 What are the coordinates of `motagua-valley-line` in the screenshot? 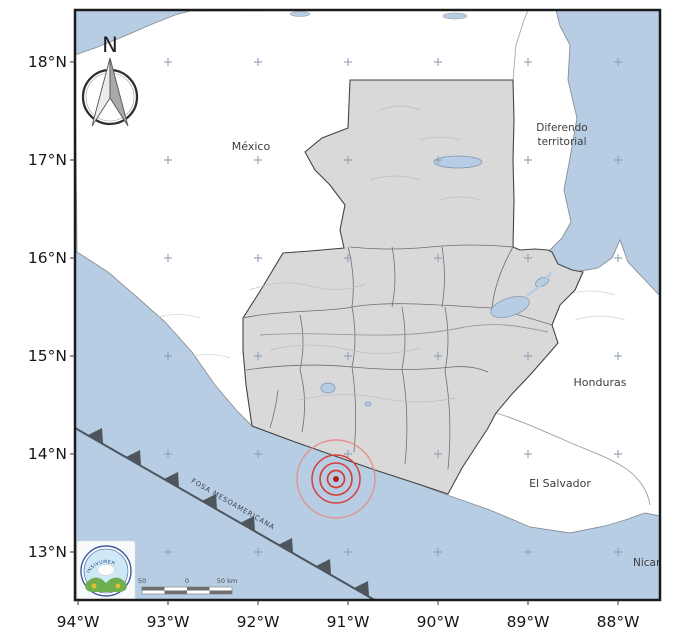 It's located at (404, 330).